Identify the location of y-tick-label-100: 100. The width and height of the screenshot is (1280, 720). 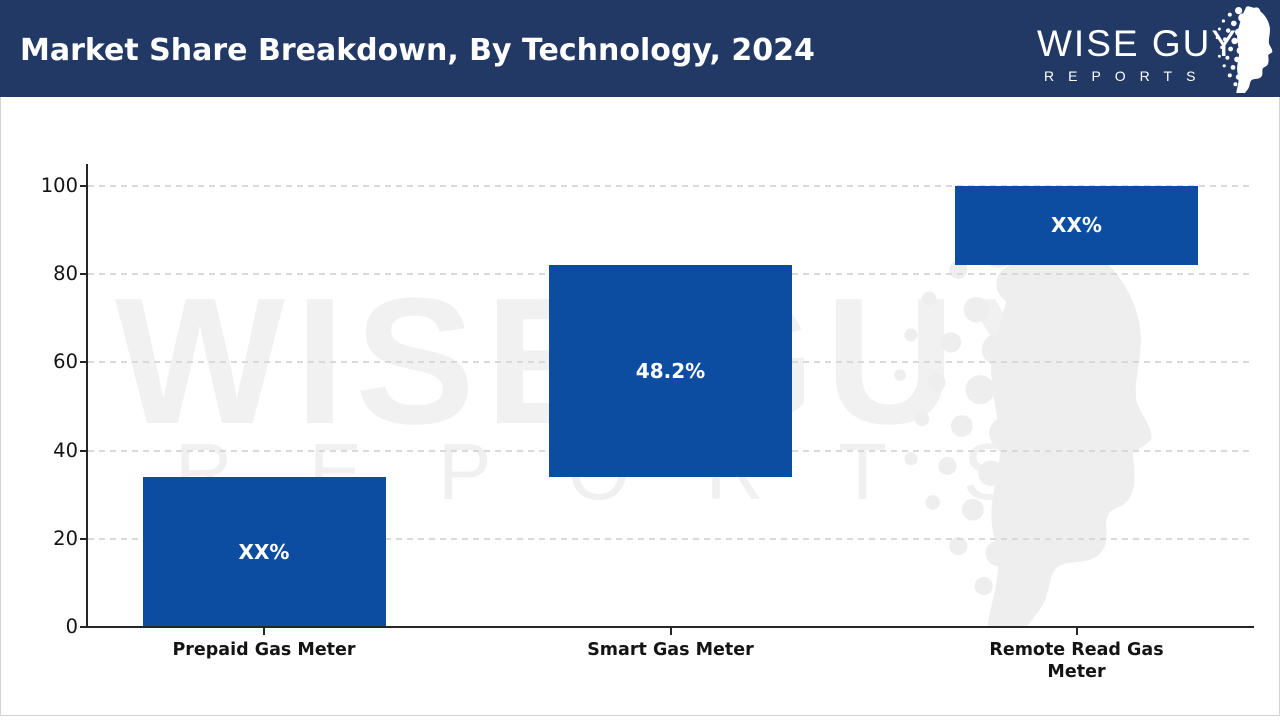
(59, 186).